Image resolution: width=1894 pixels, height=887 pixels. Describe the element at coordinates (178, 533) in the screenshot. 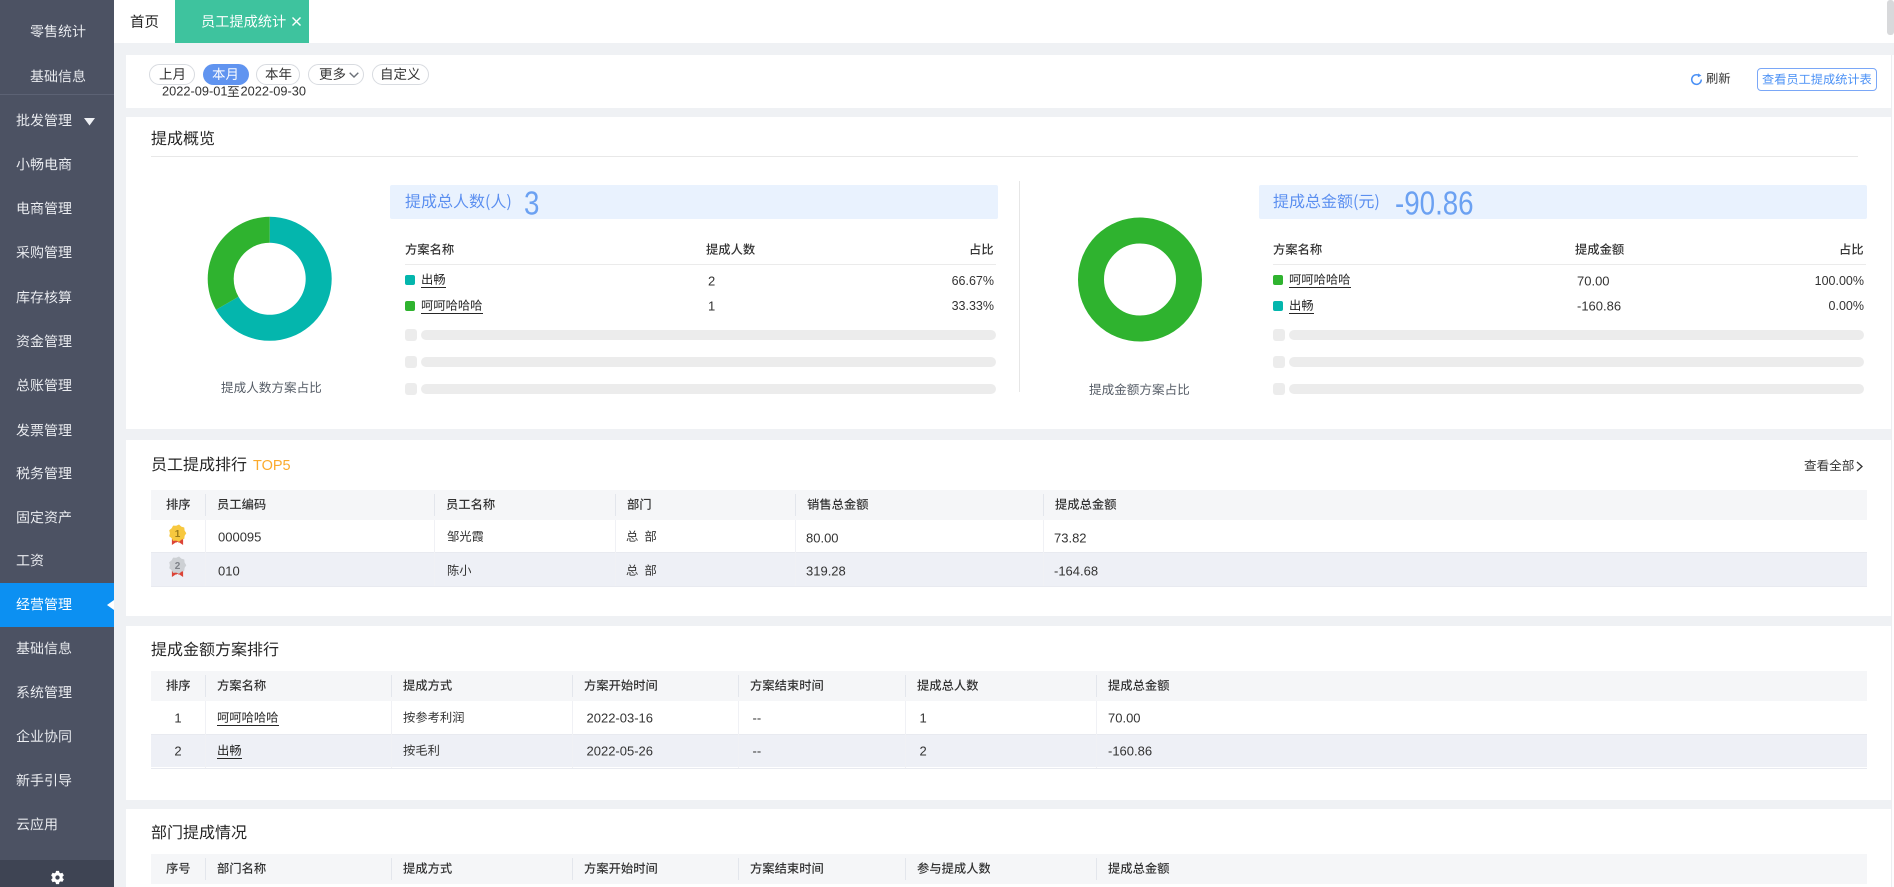

I see `svg-text: 1` at that location.